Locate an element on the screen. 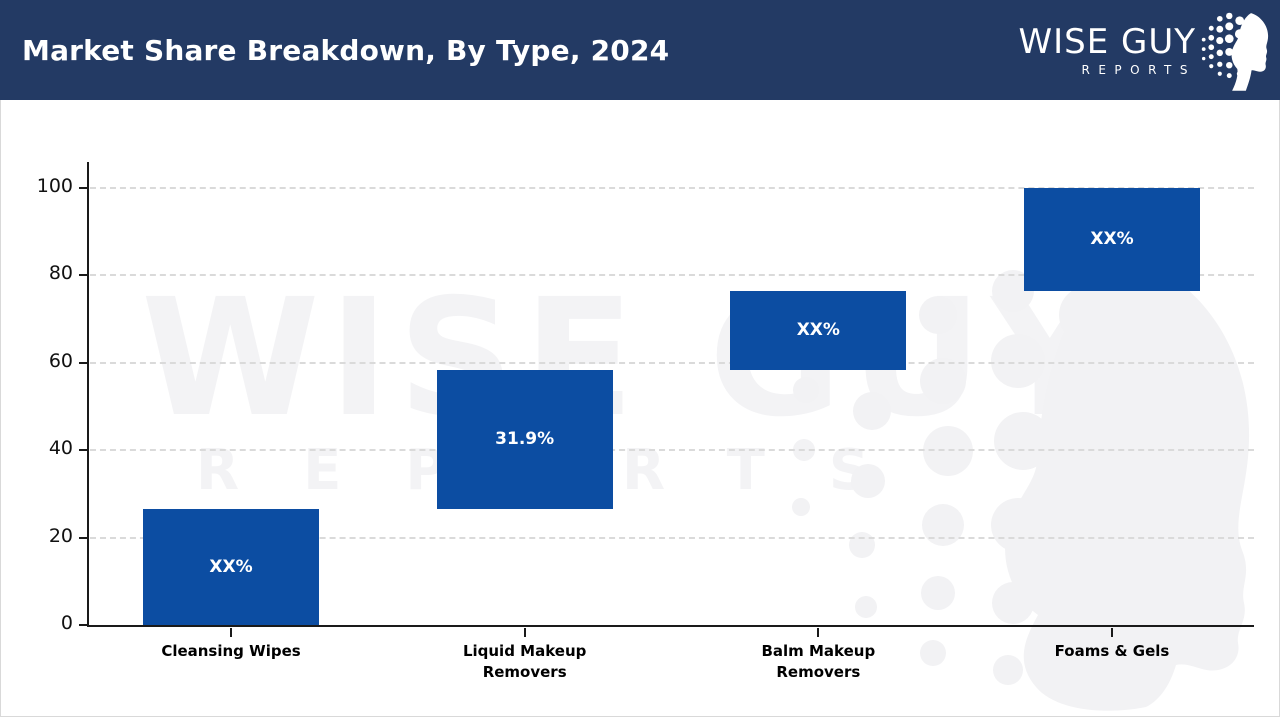 This screenshot has width=1280, height=720. wise-guy-logo: WISE GUY REPORTS is located at coordinates (1144, 51).